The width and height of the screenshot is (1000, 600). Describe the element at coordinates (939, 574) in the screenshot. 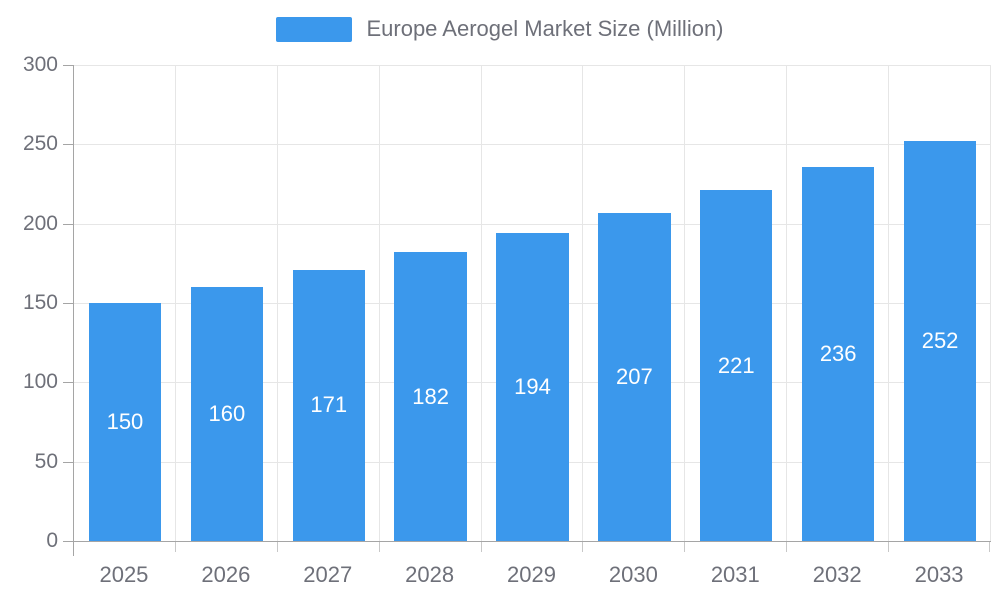

I see `x-category-label: 2033` at that location.